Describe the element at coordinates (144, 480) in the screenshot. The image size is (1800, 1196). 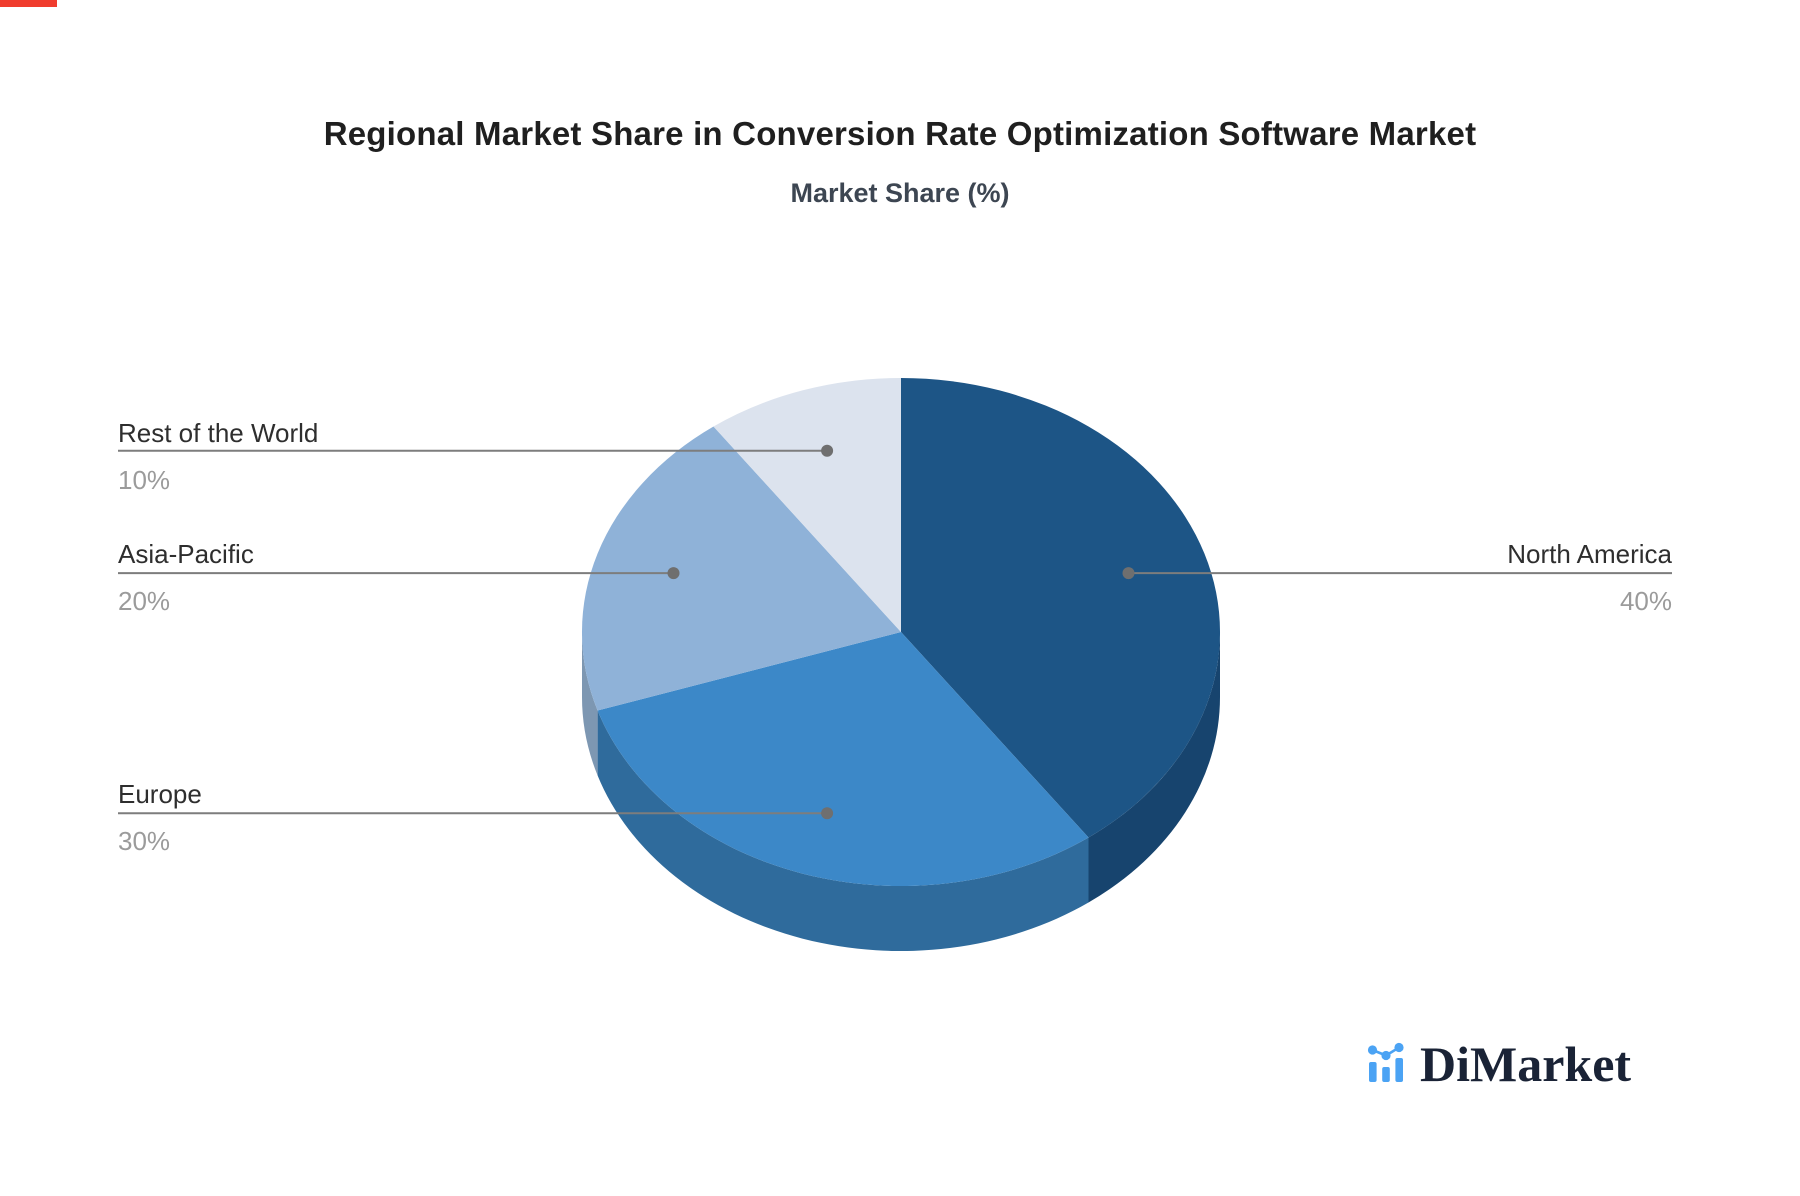
I see `slice-percent: 10%` at that location.